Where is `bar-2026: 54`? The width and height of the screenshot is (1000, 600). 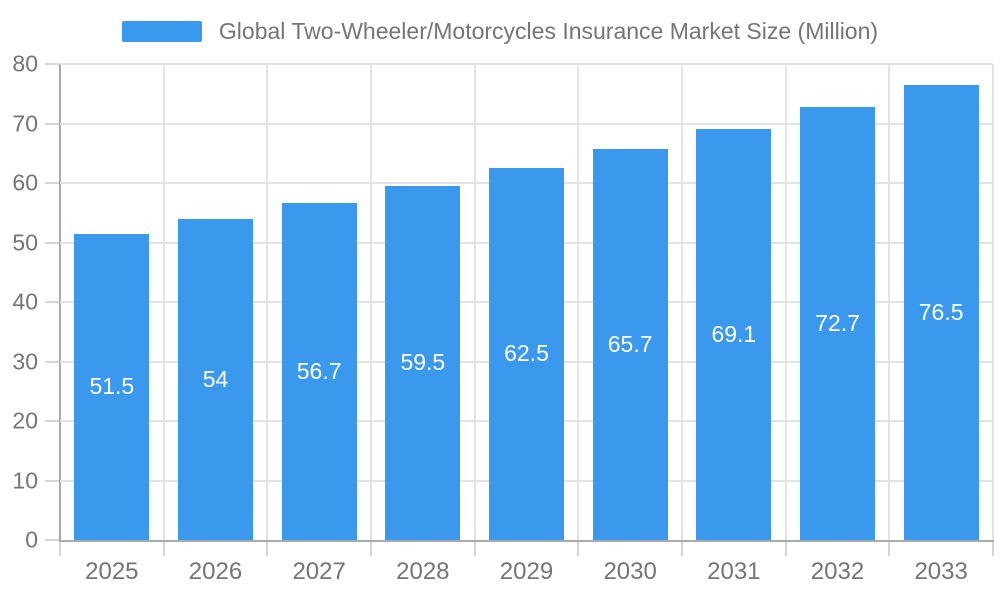
bar-2026: 54 is located at coordinates (215, 379).